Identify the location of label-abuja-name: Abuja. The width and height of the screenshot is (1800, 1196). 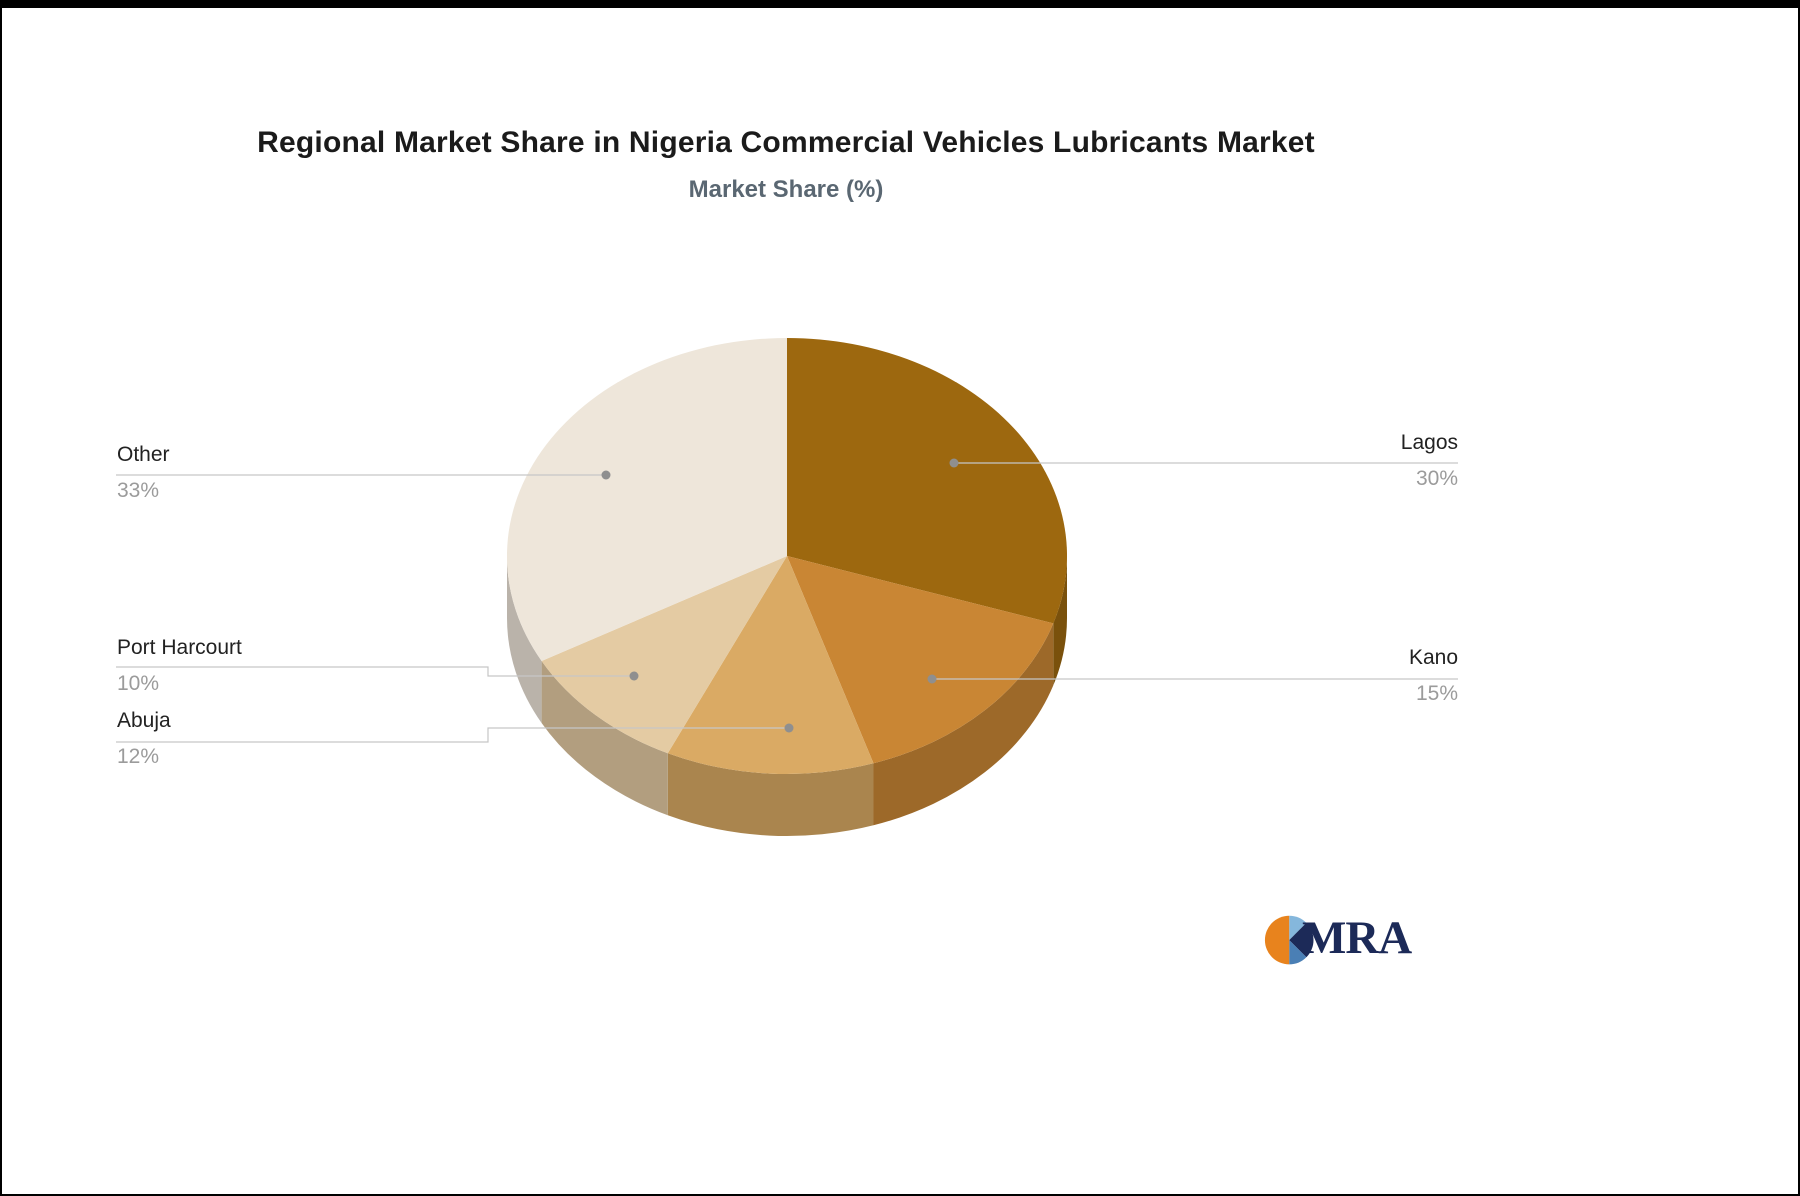
(144, 720).